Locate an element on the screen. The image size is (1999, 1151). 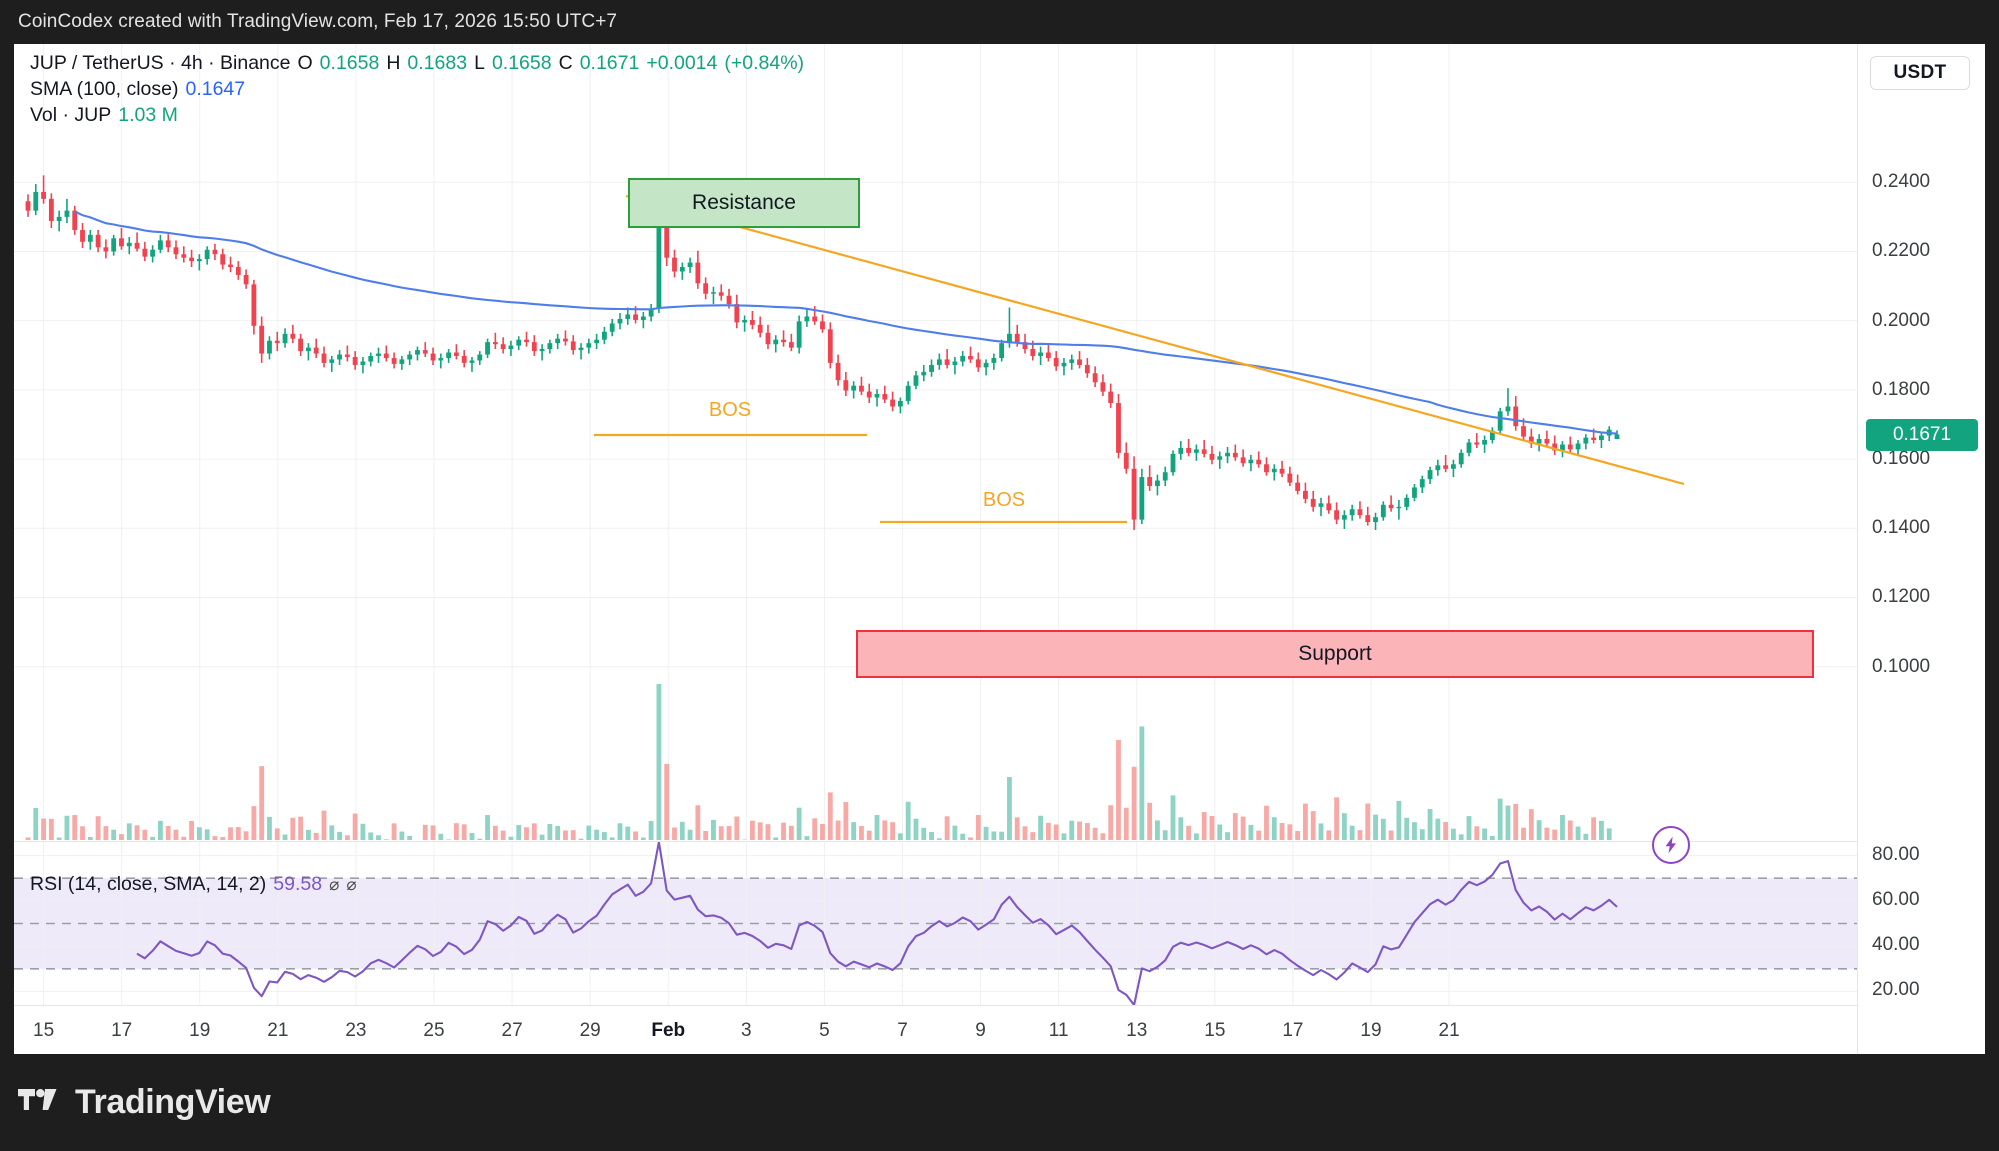
price-tick: 0.1000 is located at coordinates (1901, 666).